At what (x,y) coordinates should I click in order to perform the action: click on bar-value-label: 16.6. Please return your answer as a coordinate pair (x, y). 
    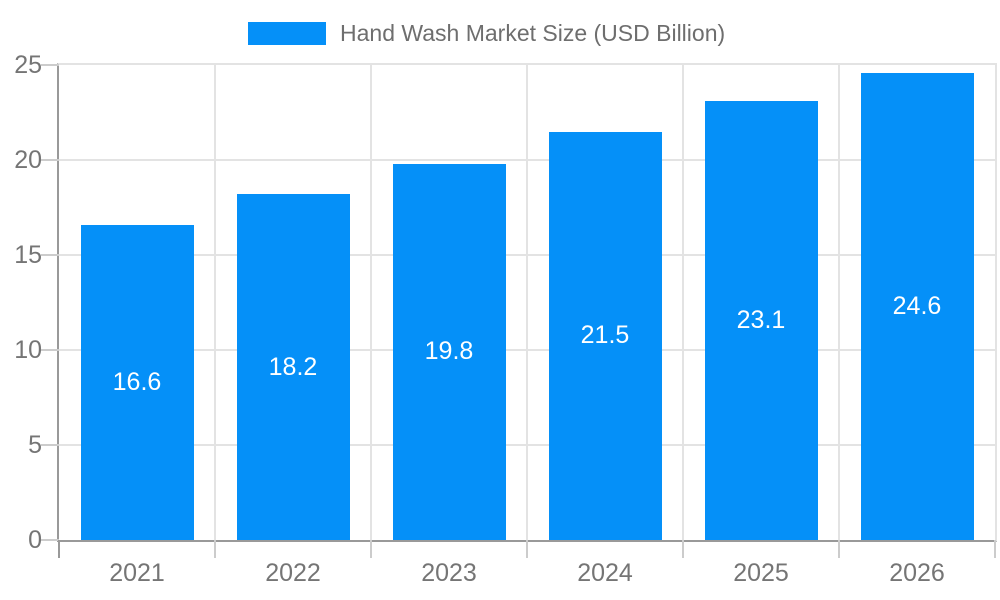
    Looking at the image, I should click on (137, 381).